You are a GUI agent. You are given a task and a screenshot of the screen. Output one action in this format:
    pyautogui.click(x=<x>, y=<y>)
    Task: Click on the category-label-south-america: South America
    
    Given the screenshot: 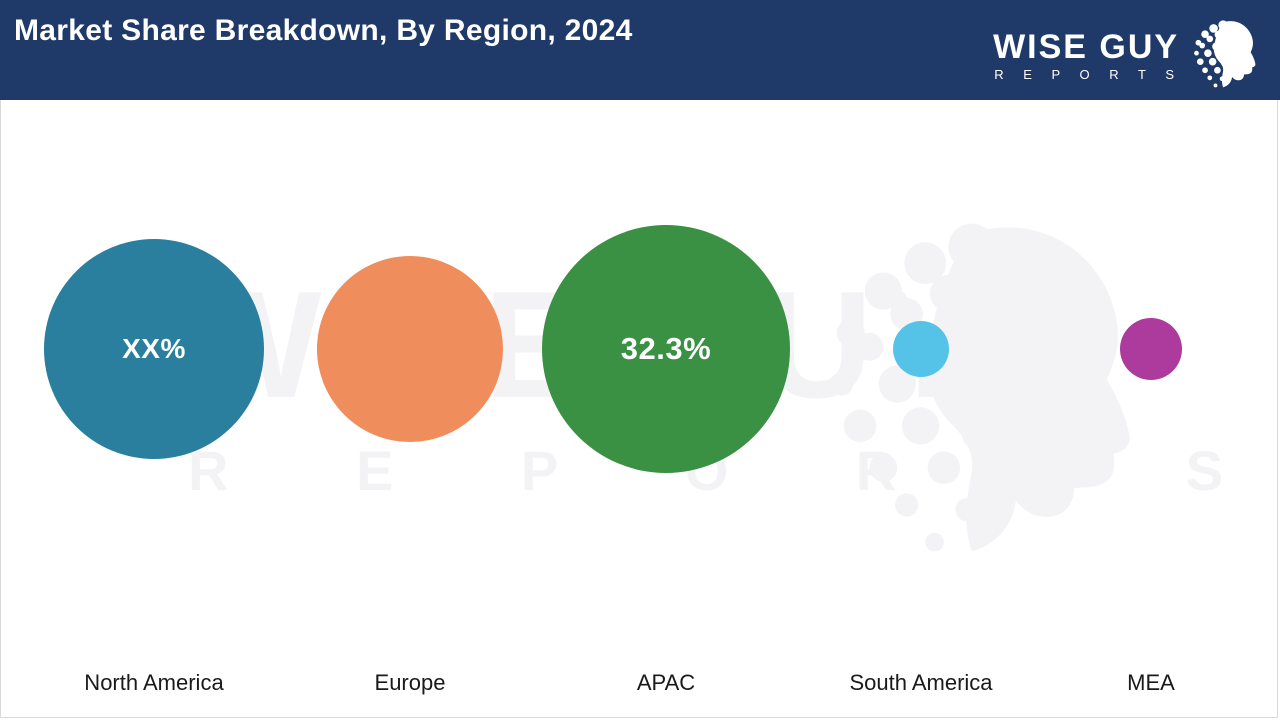 What is the action you would take?
    pyautogui.click(x=921, y=682)
    